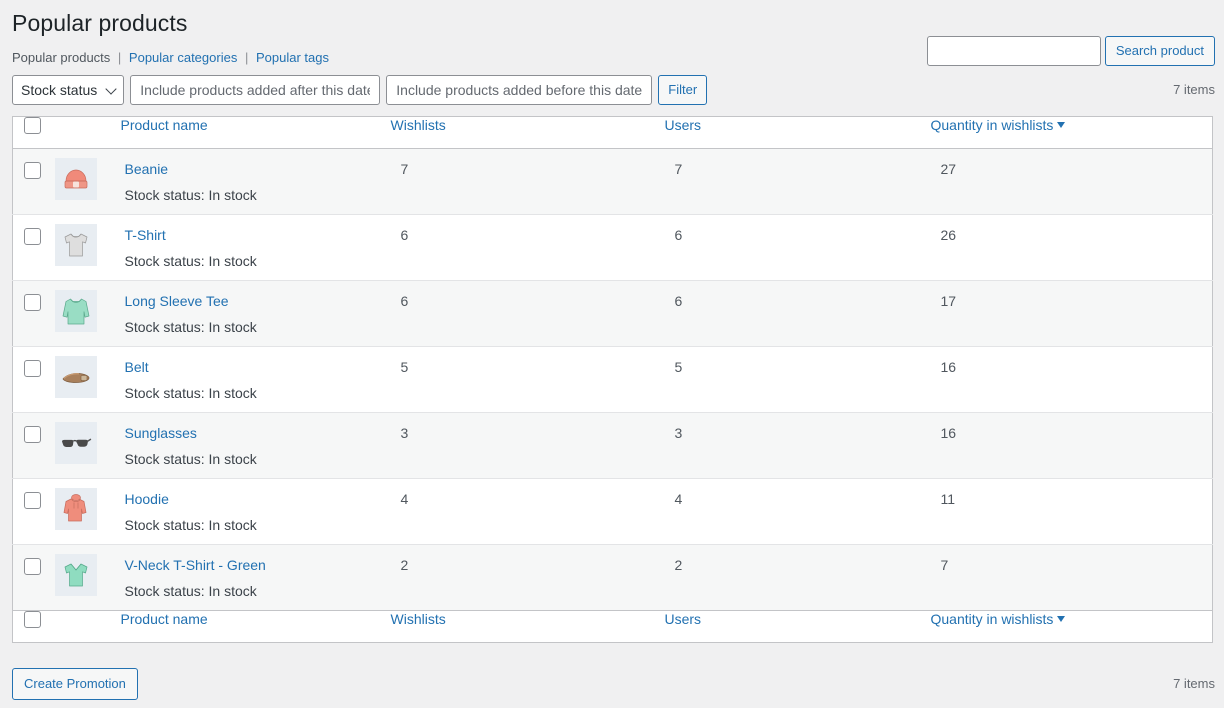  What do you see at coordinates (75, 311) in the screenshot?
I see `longsleeve-thumbnail` at bounding box center [75, 311].